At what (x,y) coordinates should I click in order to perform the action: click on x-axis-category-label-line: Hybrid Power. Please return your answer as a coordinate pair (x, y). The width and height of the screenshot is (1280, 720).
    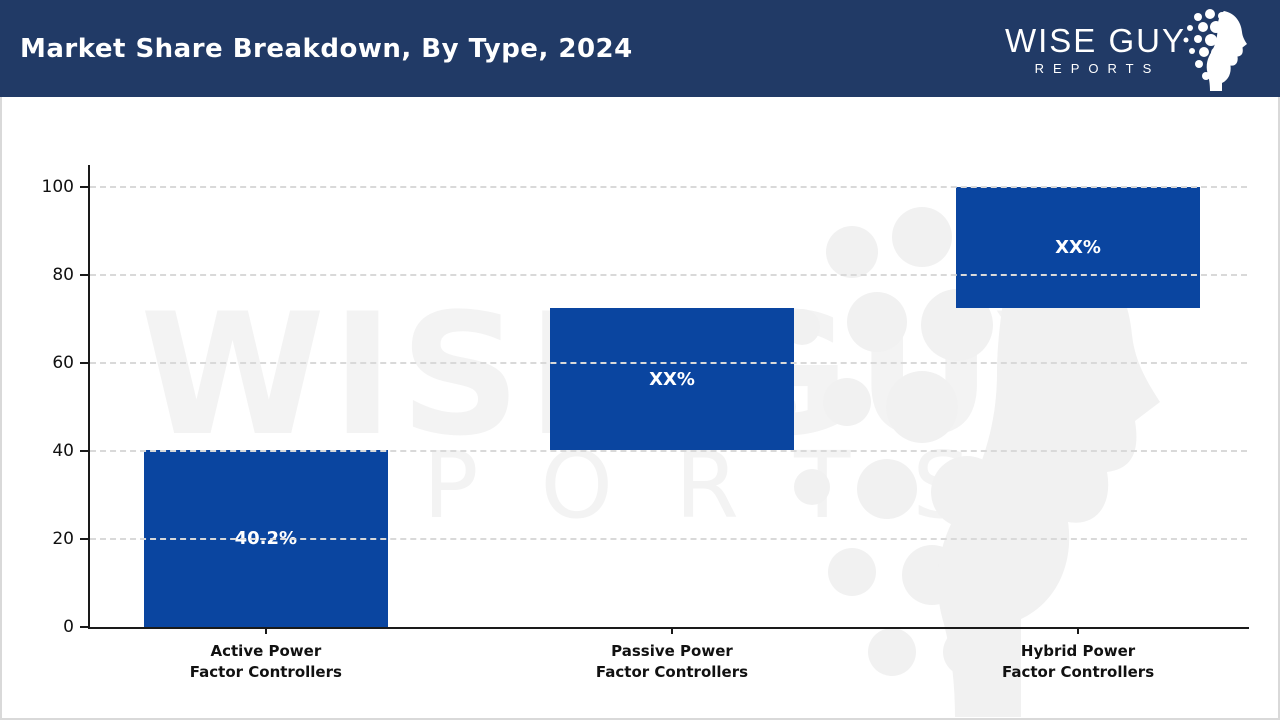
    Looking at the image, I should click on (1078, 651).